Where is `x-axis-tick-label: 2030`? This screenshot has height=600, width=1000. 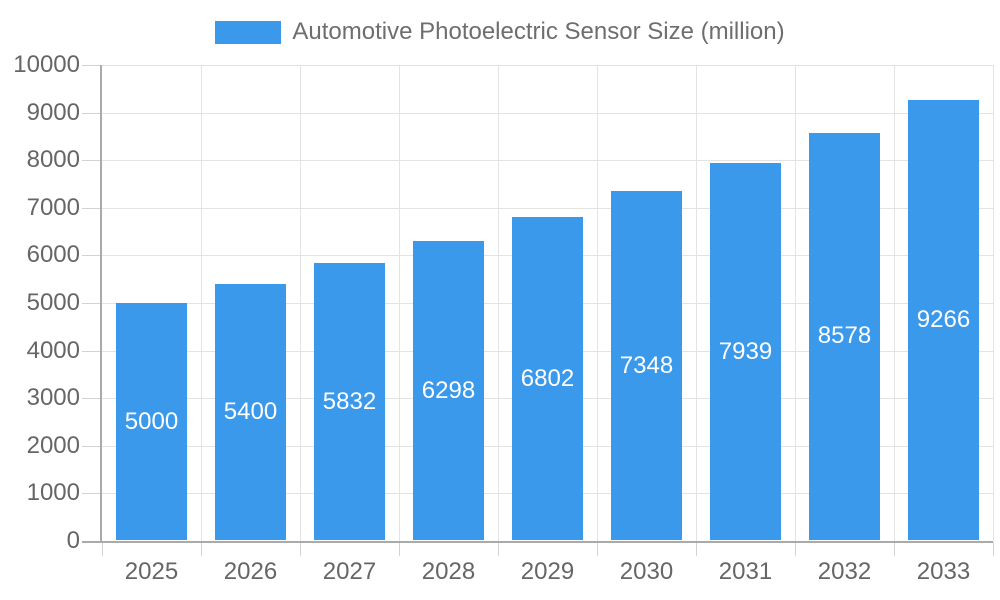
x-axis-tick-label: 2030 is located at coordinates (646, 571).